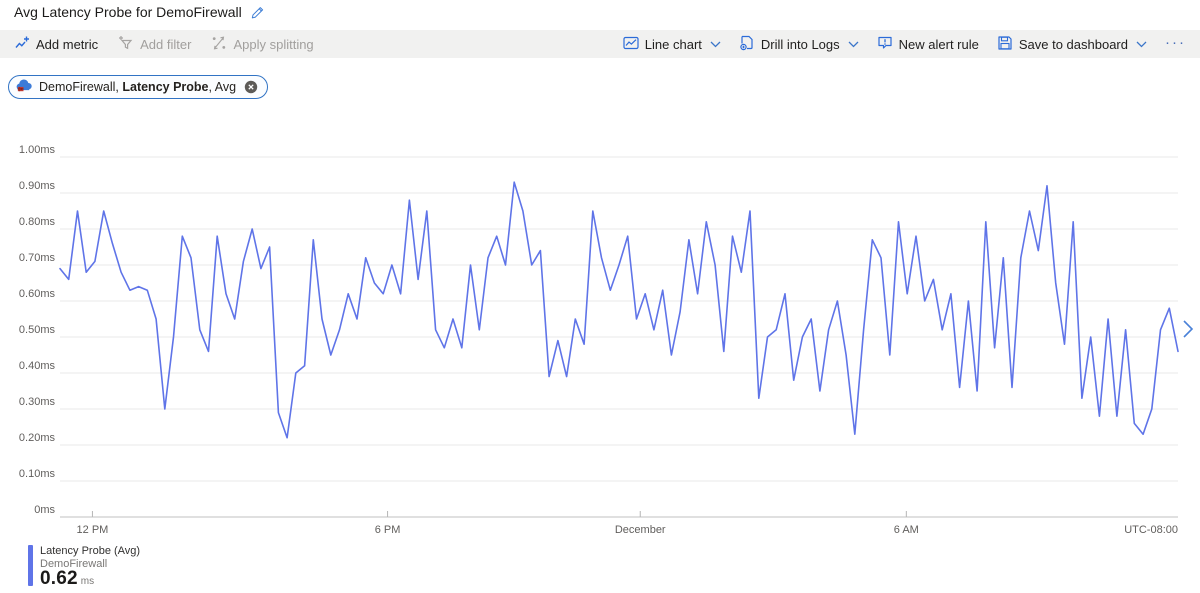  Describe the element at coordinates (273, 44) in the screenshot. I see `apply-splitting-label: Apply splitting` at that location.